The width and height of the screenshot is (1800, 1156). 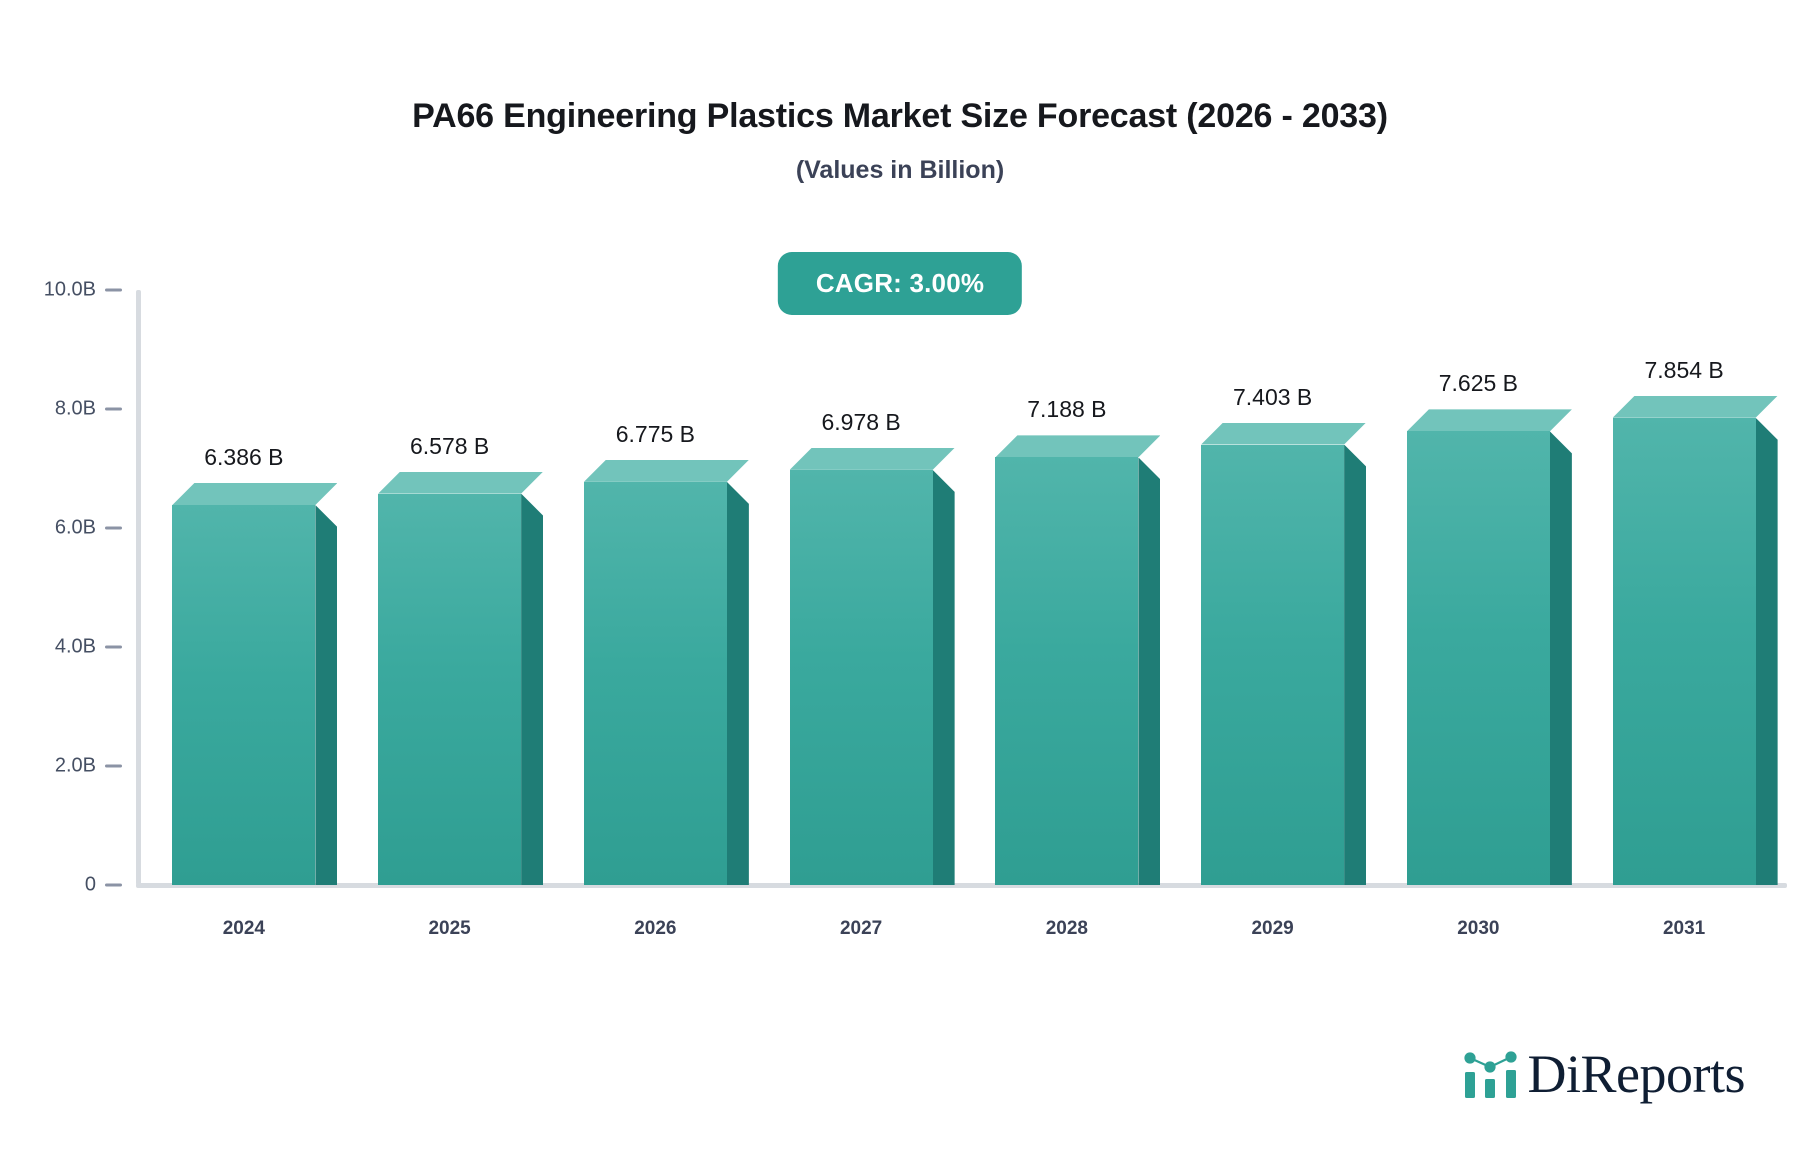 I want to click on bar-slot: 6.578 B, so click(x=461, y=587).